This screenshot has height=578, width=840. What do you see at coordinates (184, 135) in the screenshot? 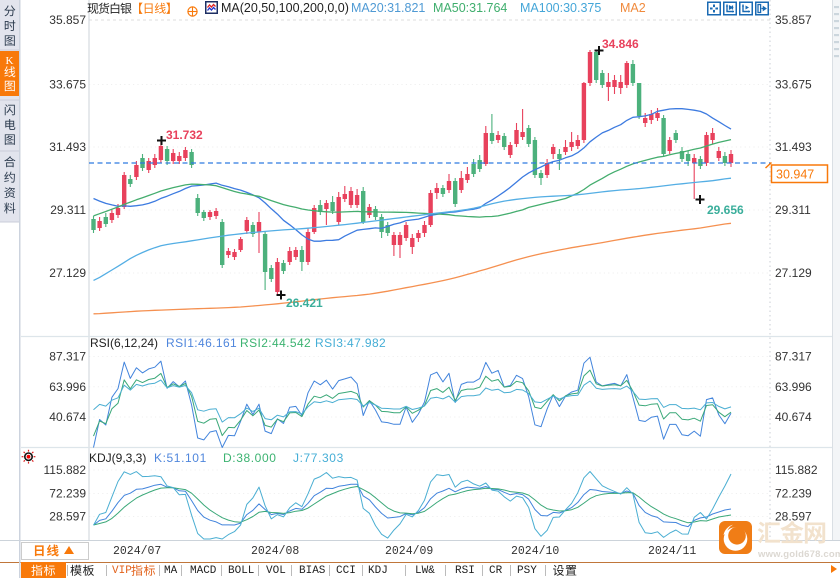
I see `svg-text: 31.732` at bounding box center [184, 135].